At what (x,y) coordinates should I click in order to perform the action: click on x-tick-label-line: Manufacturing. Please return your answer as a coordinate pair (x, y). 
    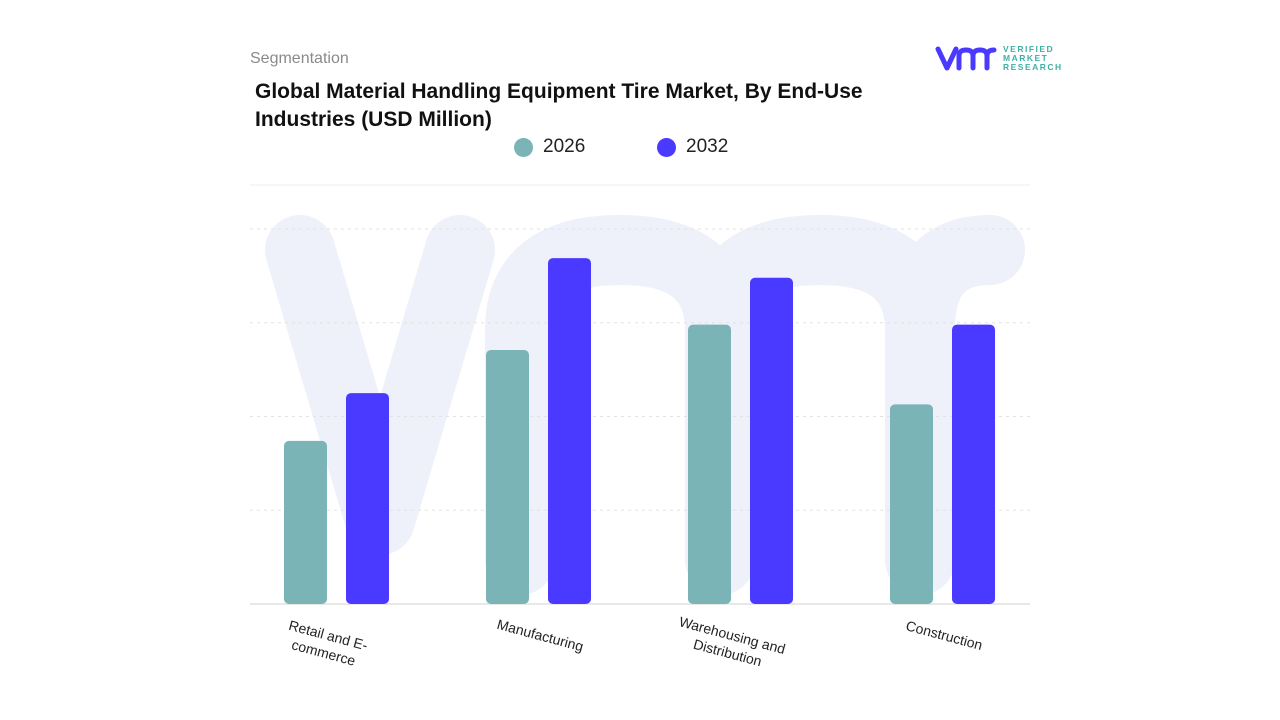
    Looking at the image, I should click on (540, 635).